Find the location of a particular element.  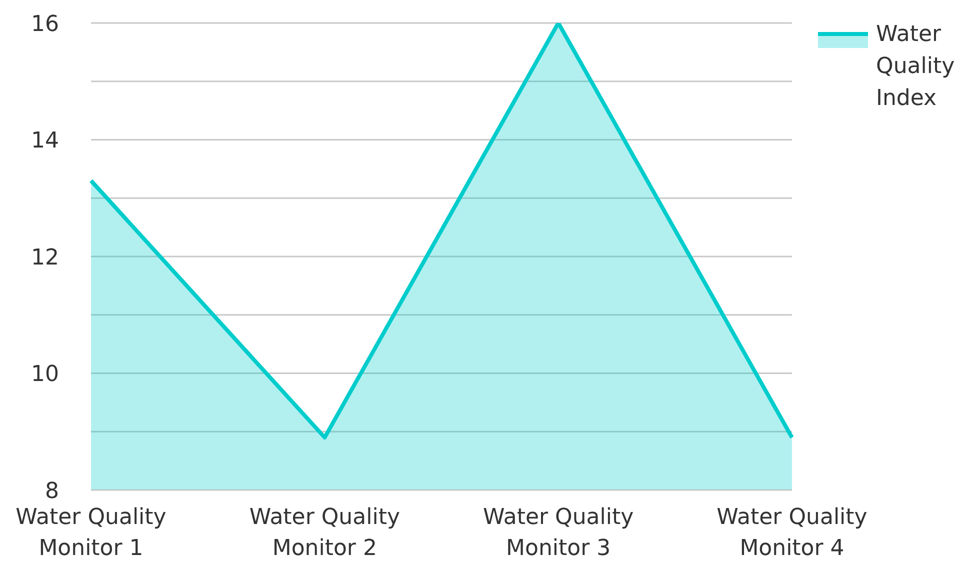

x-tick-label: Water Quality Monitor 2 is located at coordinates (324, 533).